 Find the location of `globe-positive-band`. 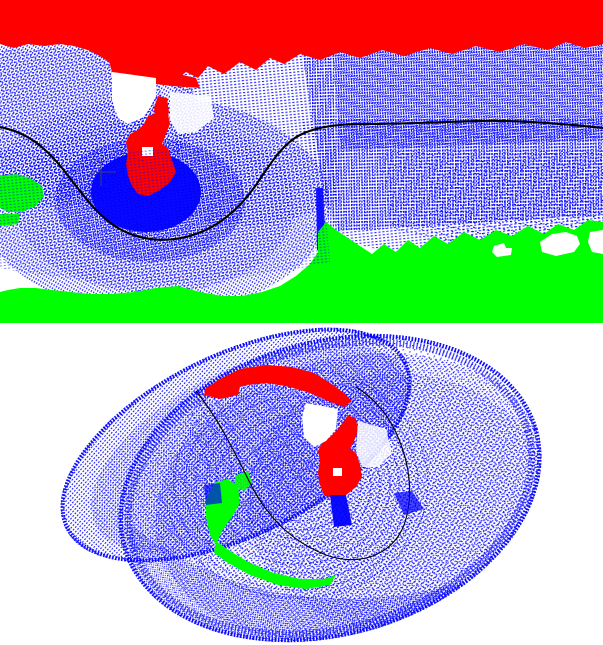

globe-positive-band is located at coordinates (279, 386).